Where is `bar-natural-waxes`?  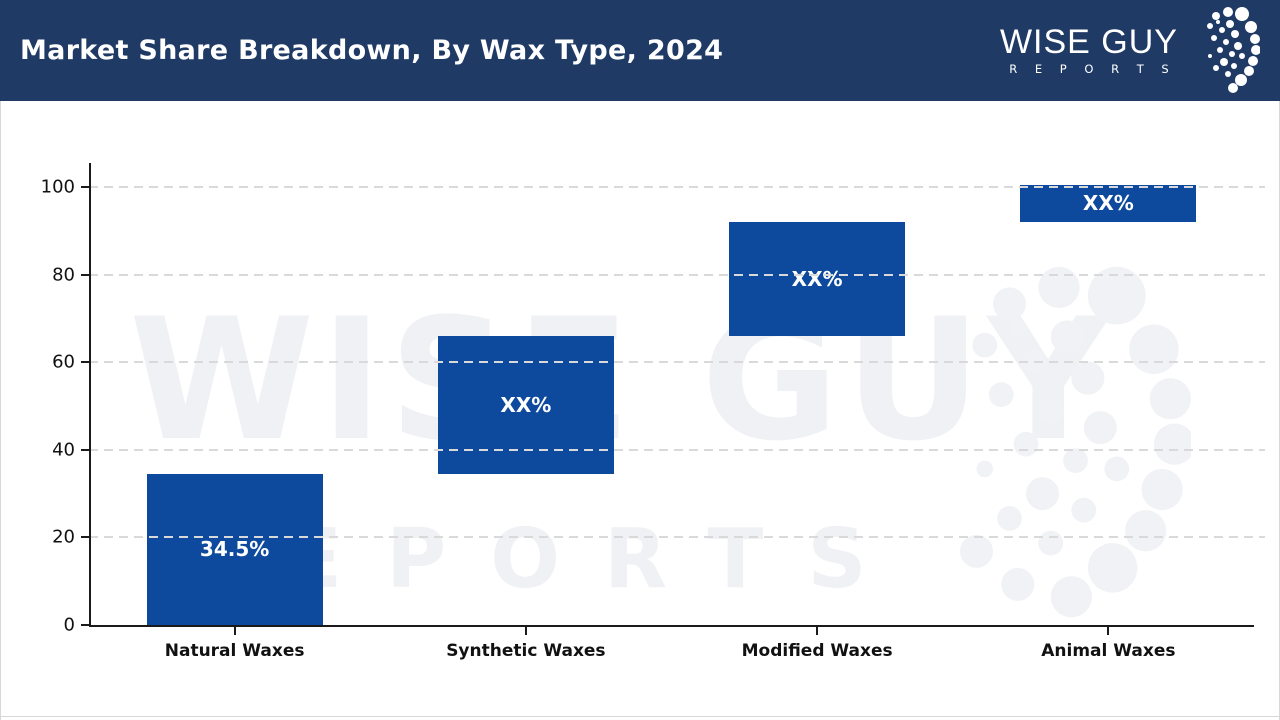
bar-natural-waxes is located at coordinates (234, 549).